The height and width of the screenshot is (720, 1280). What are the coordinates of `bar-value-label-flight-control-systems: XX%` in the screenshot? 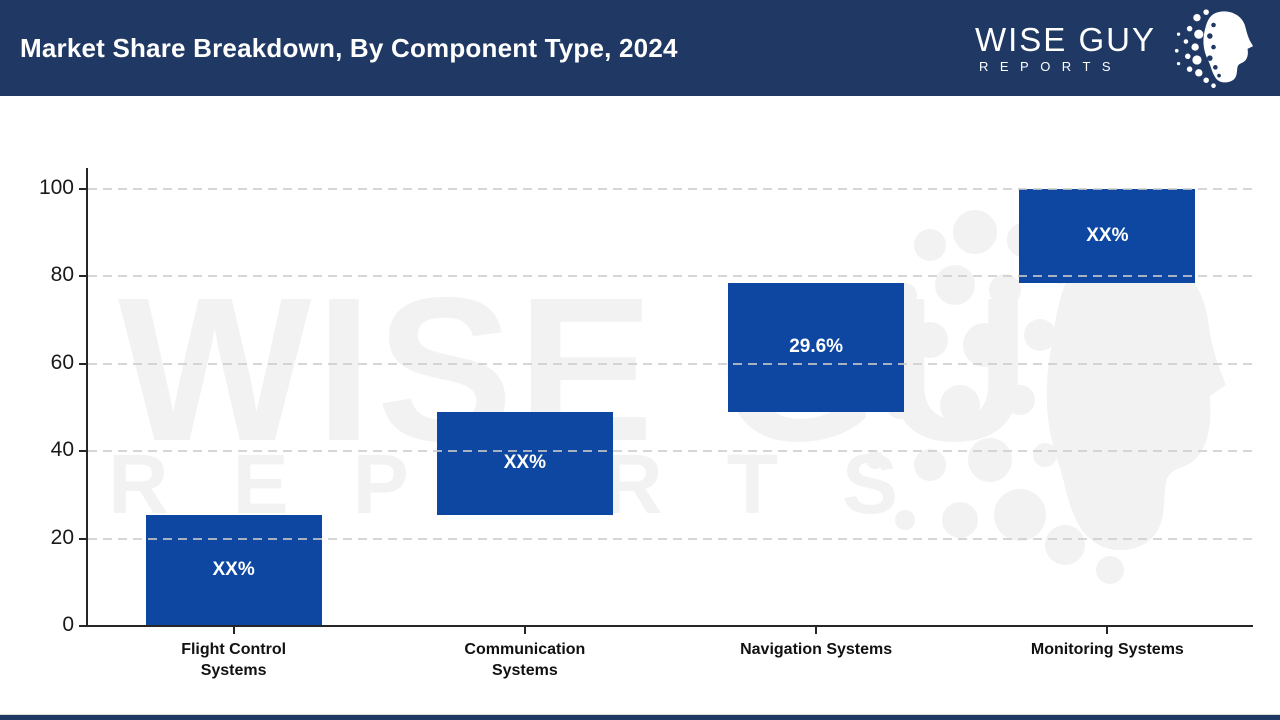 It's located at (233, 570).